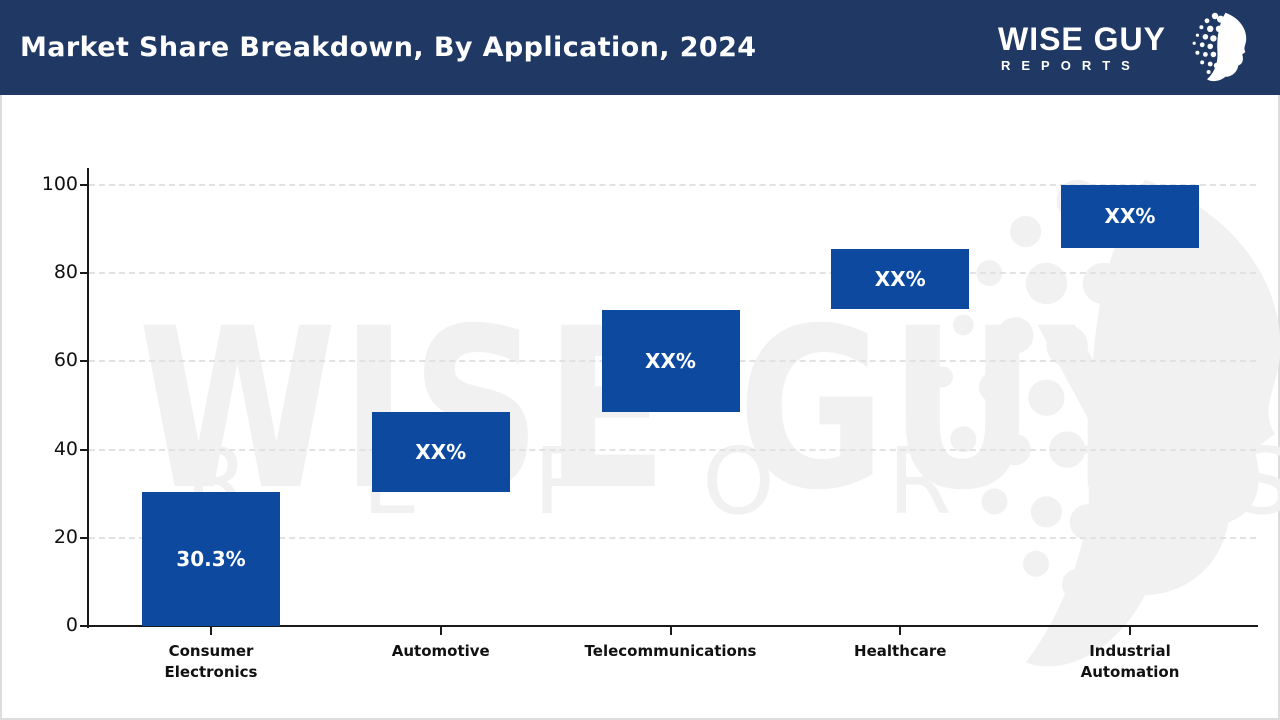  What do you see at coordinates (211, 661) in the screenshot?
I see `x-tick-label-consumer-electronics: Consumer Electronics` at bounding box center [211, 661].